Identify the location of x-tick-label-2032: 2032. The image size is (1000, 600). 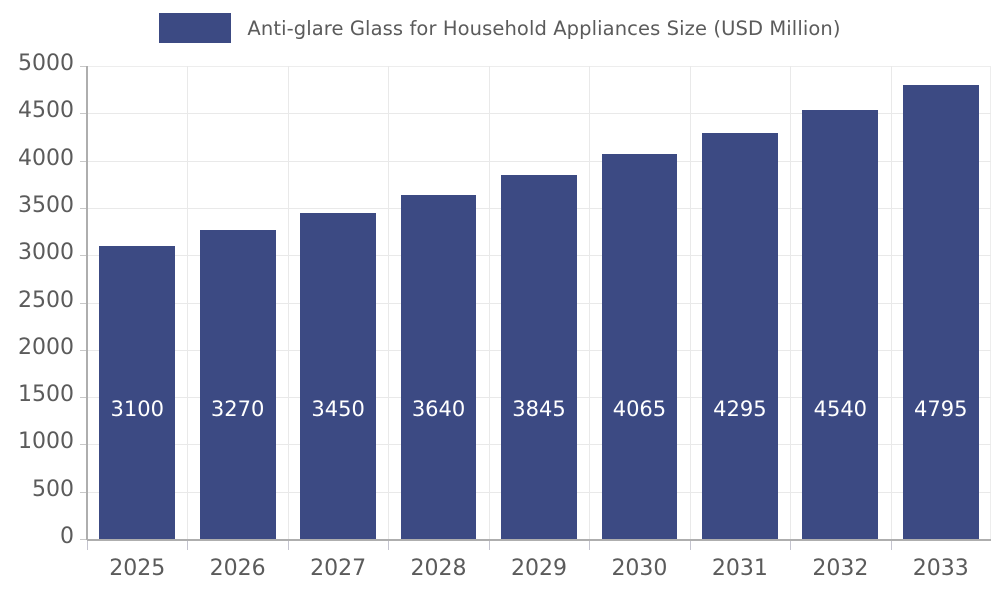
(840, 568).